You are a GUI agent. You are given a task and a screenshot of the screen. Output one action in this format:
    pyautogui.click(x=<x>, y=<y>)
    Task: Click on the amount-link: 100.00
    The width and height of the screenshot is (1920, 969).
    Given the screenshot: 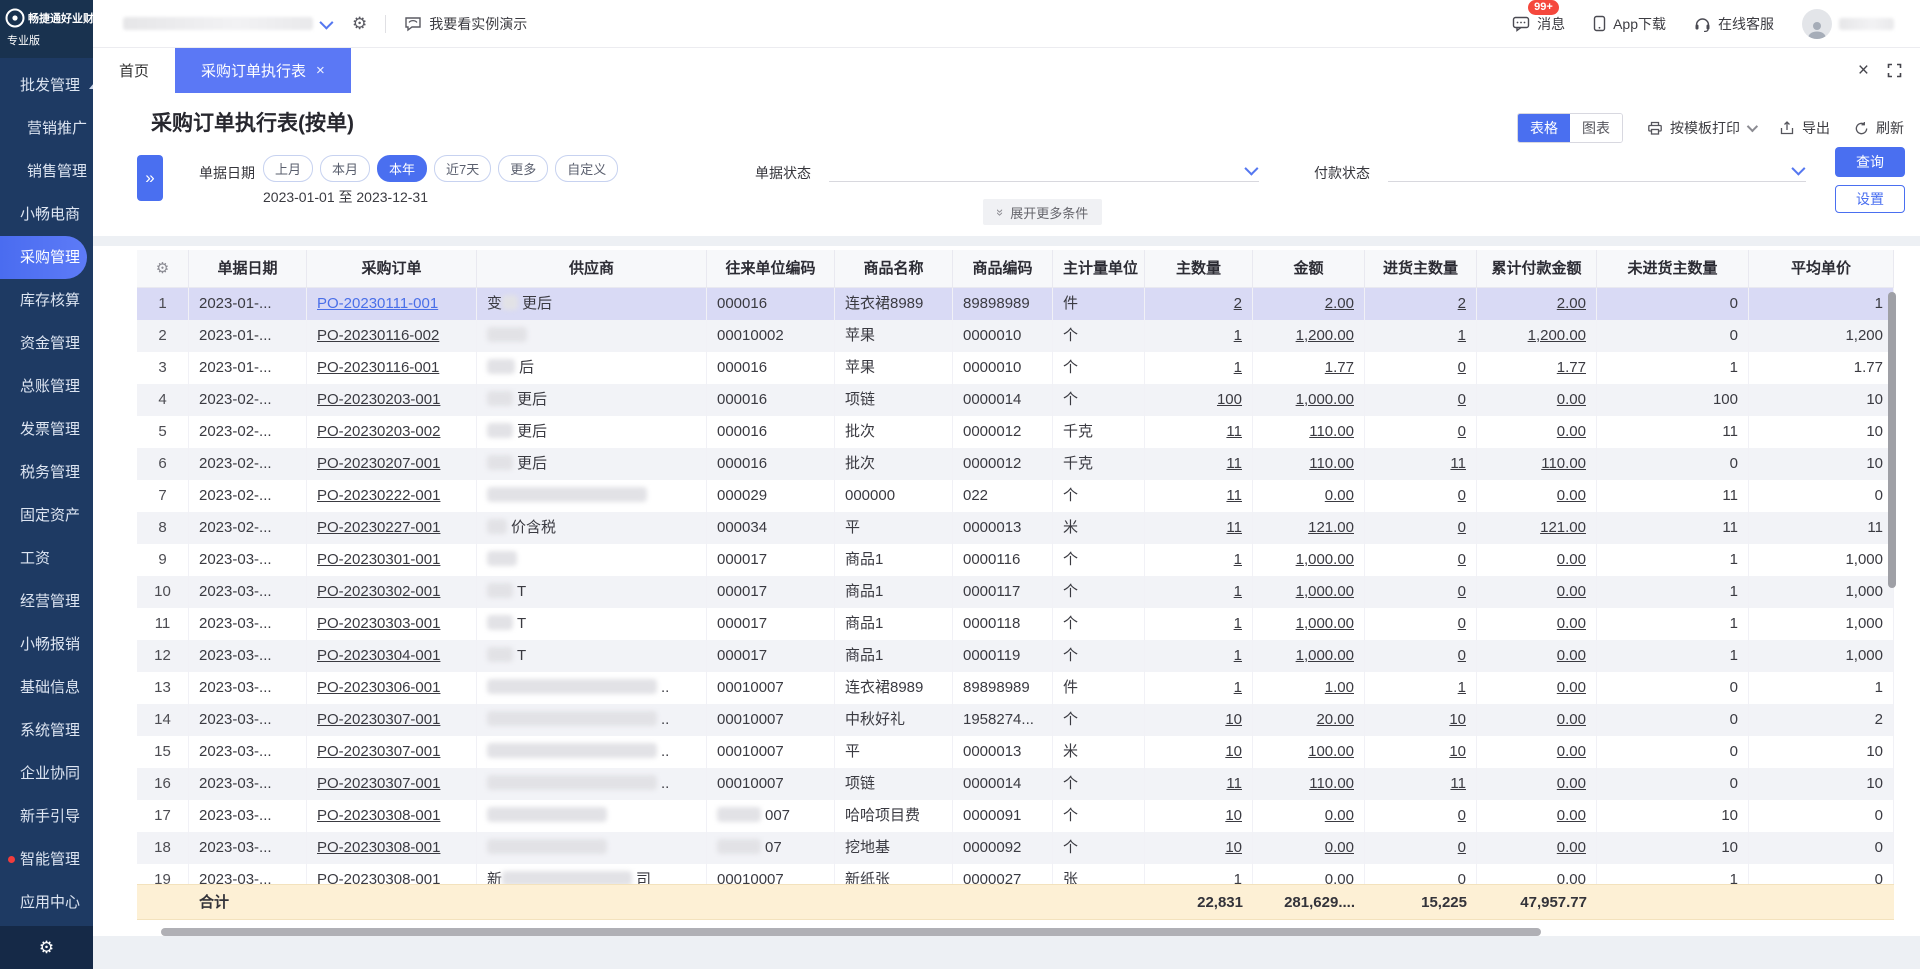 What is the action you would take?
    pyautogui.click(x=1331, y=751)
    